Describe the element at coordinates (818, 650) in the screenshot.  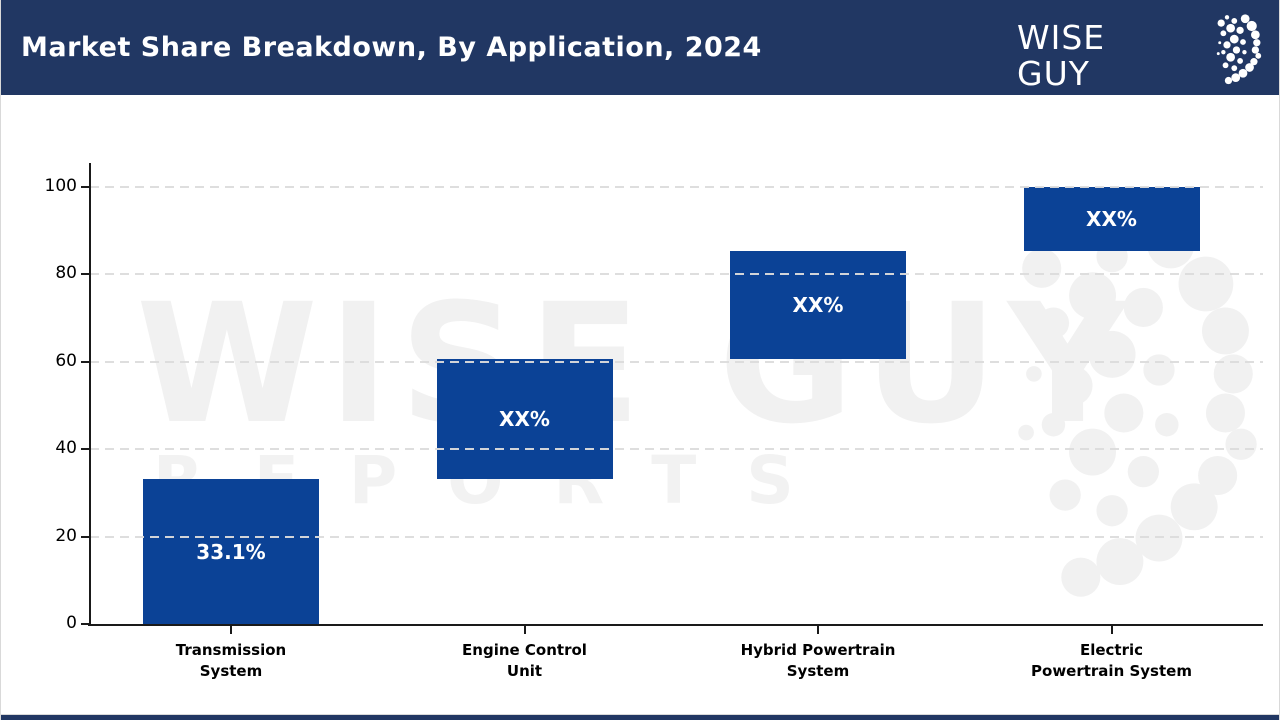
I see `x-axis-category-label-line: Hybrid Powertrain` at that location.